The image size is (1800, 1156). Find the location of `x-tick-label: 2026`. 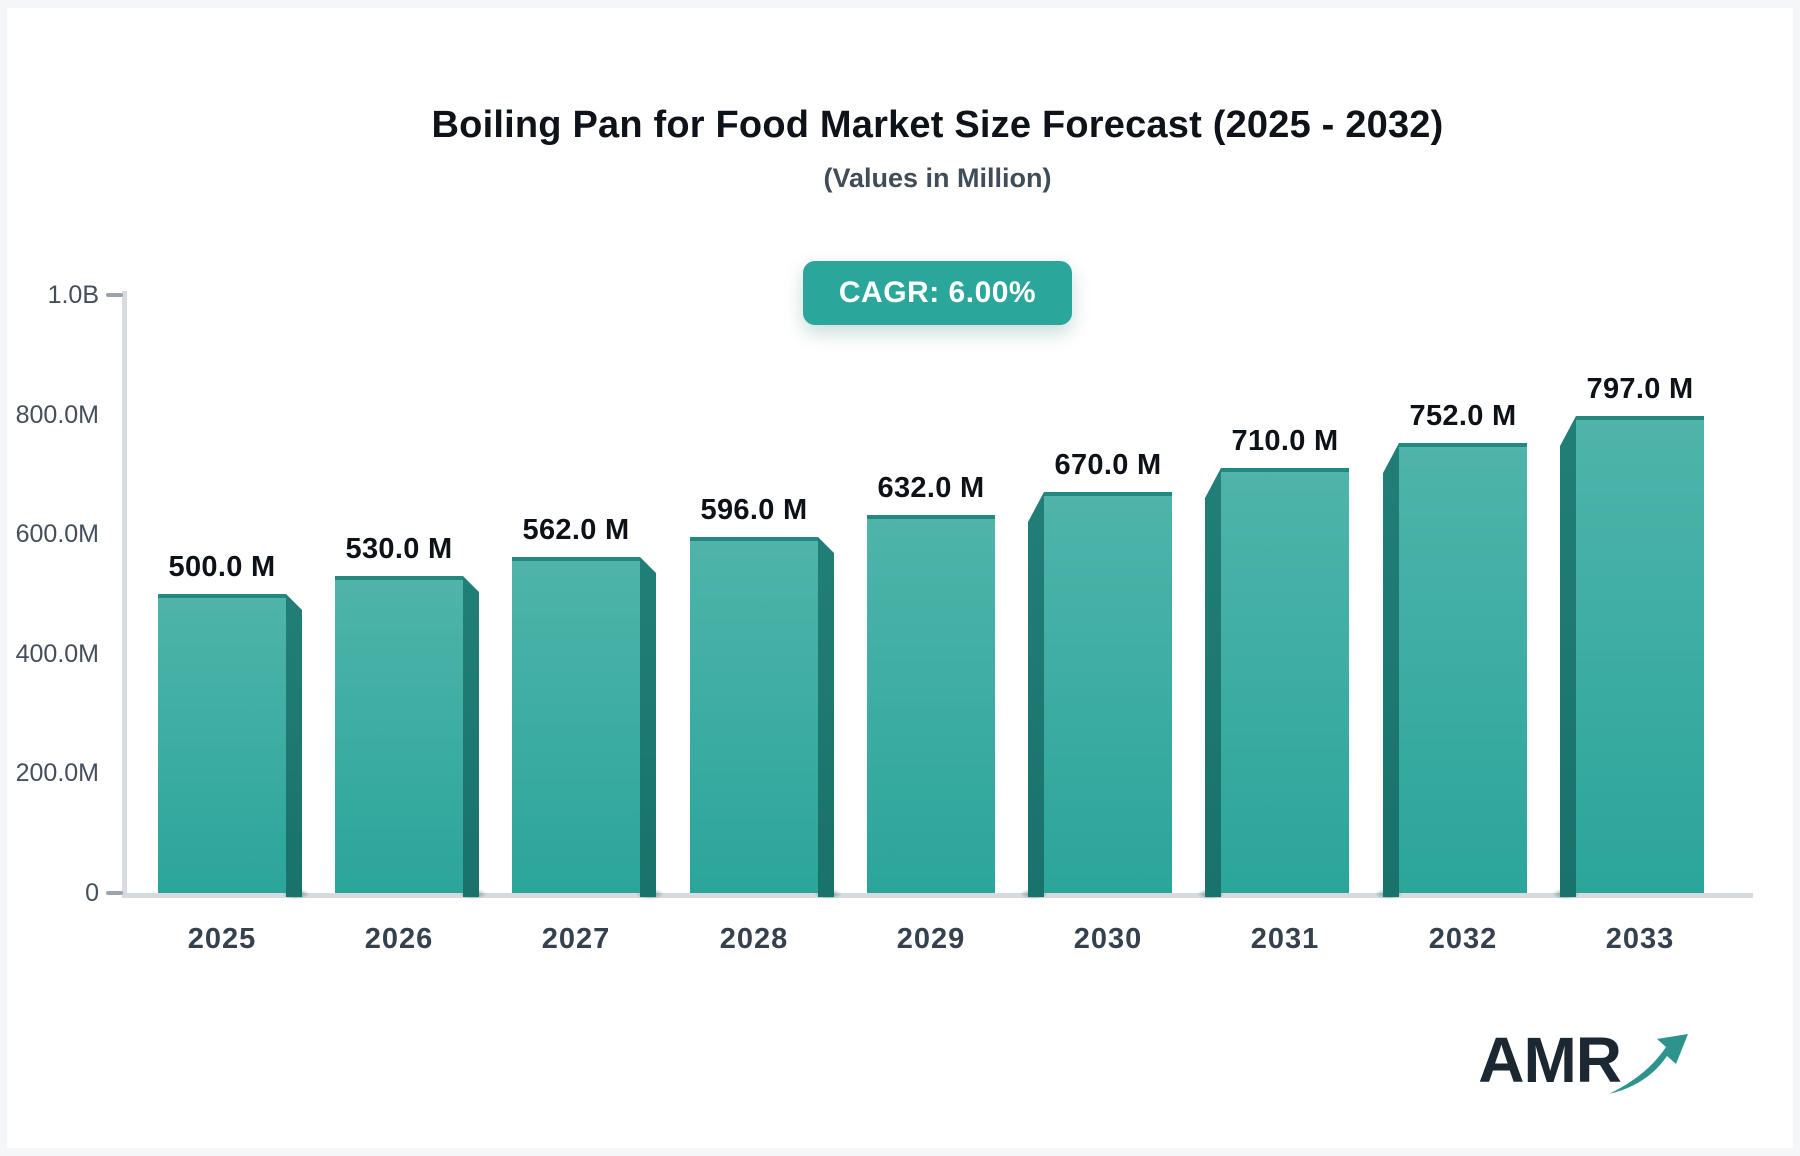

x-tick-label: 2026 is located at coordinates (399, 939).